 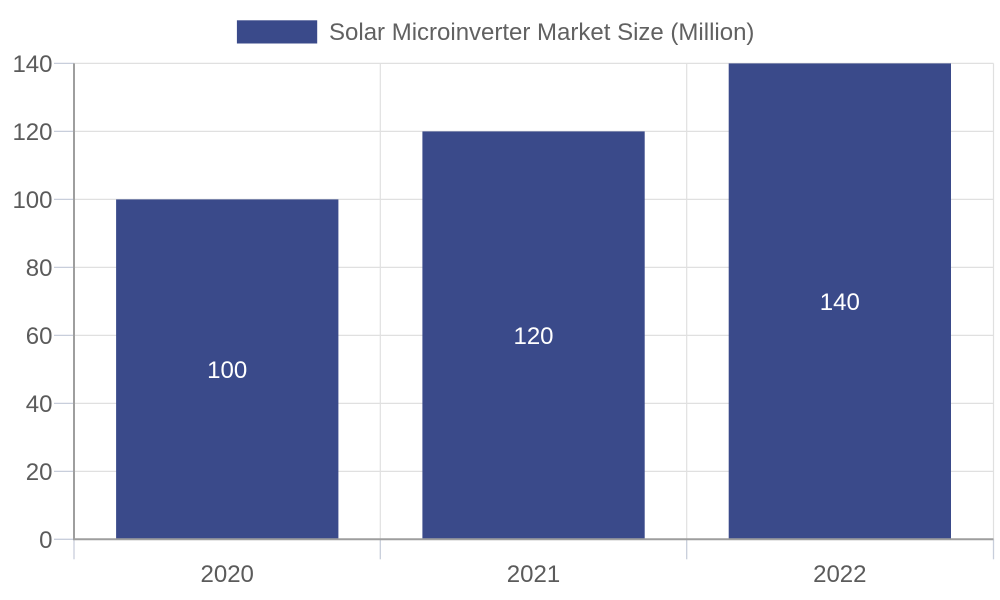 I want to click on svg-text: 60, so click(x=39, y=336).